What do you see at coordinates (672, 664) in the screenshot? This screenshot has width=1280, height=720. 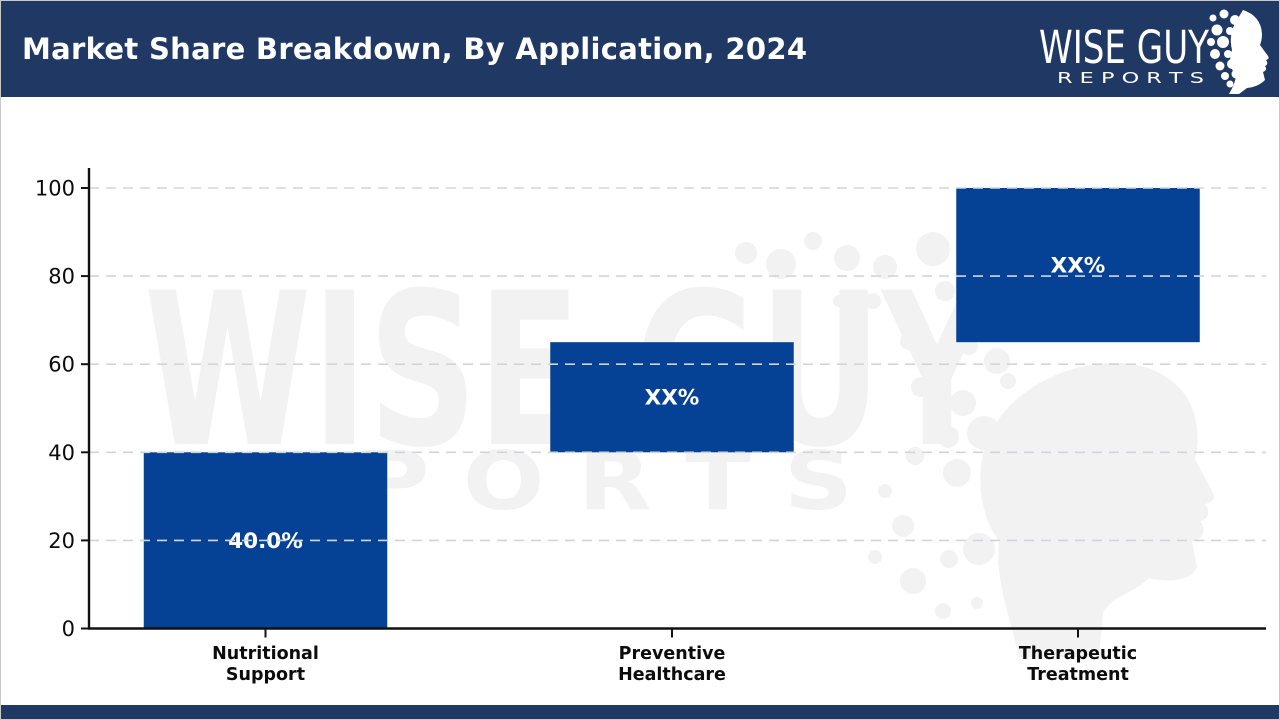 I see `x-category-label: Preventive Healthcare` at bounding box center [672, 664].